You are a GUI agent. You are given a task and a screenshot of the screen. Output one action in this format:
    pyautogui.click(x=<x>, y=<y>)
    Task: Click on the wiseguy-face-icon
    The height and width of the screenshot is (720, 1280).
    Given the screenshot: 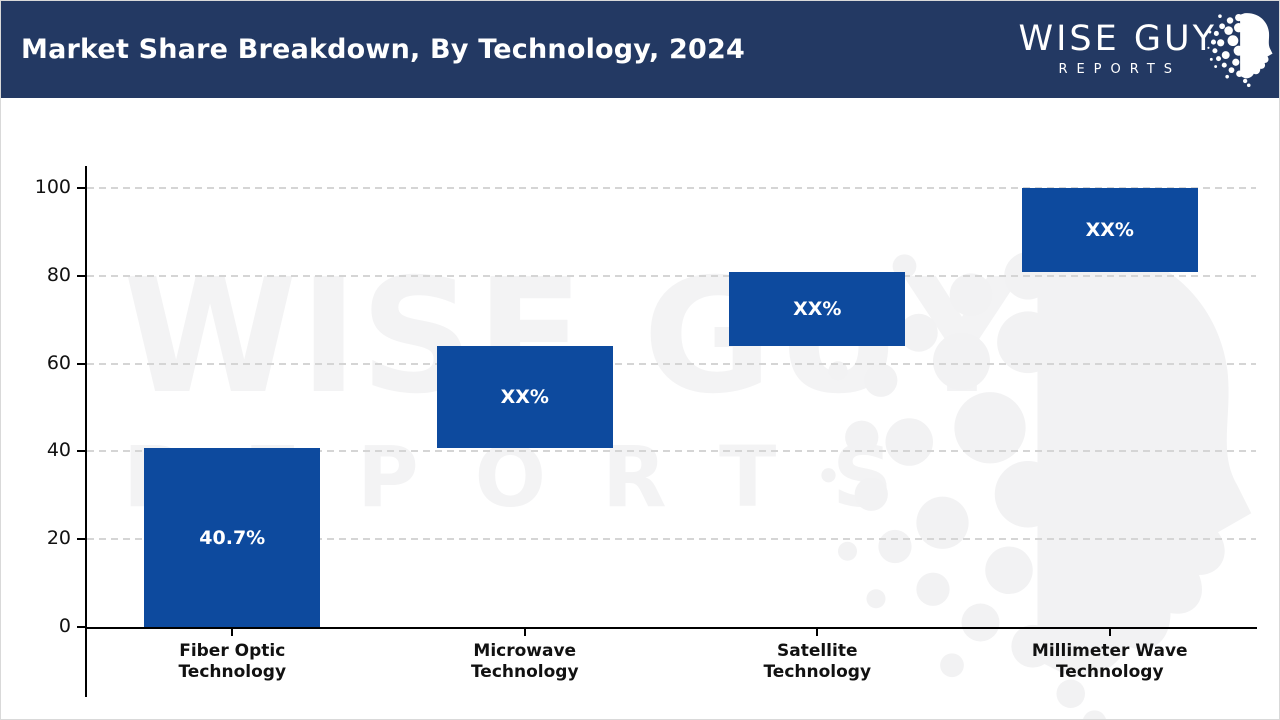 What is the action you would take?
    pyautogui.click(x=1240, y=49)
    